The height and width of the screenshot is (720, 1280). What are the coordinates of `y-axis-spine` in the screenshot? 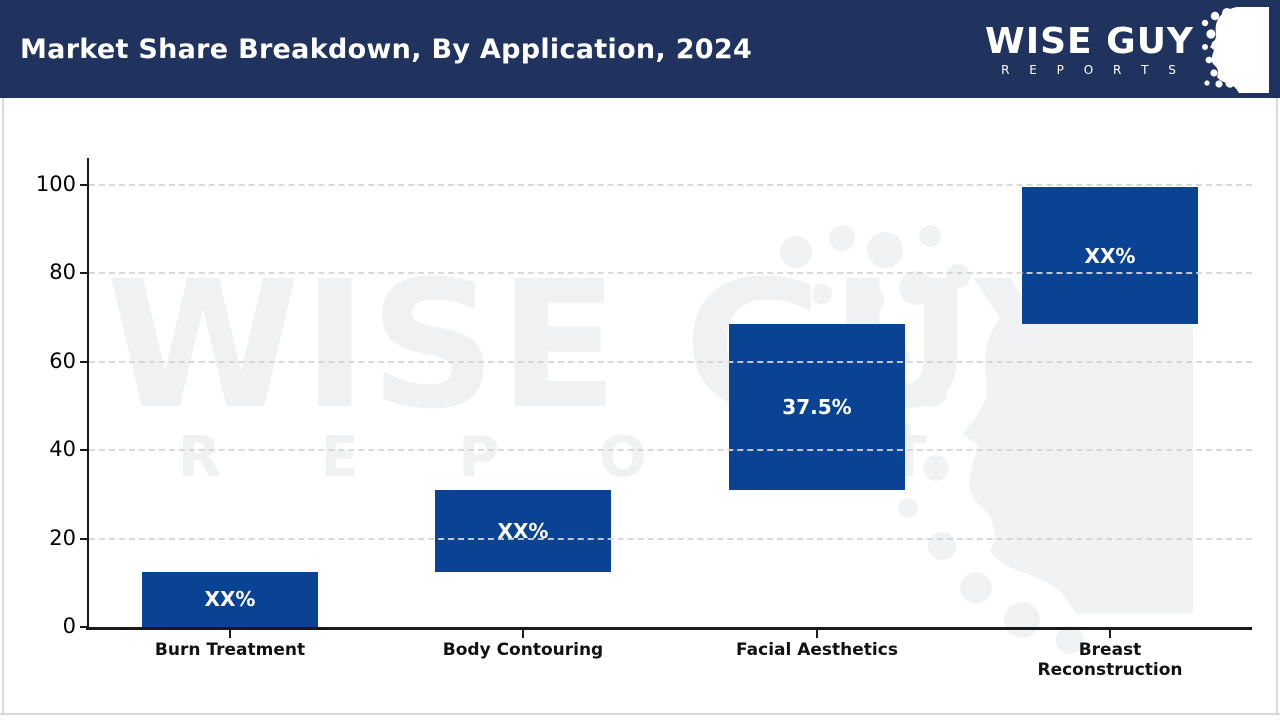 It's located at (88, 394).